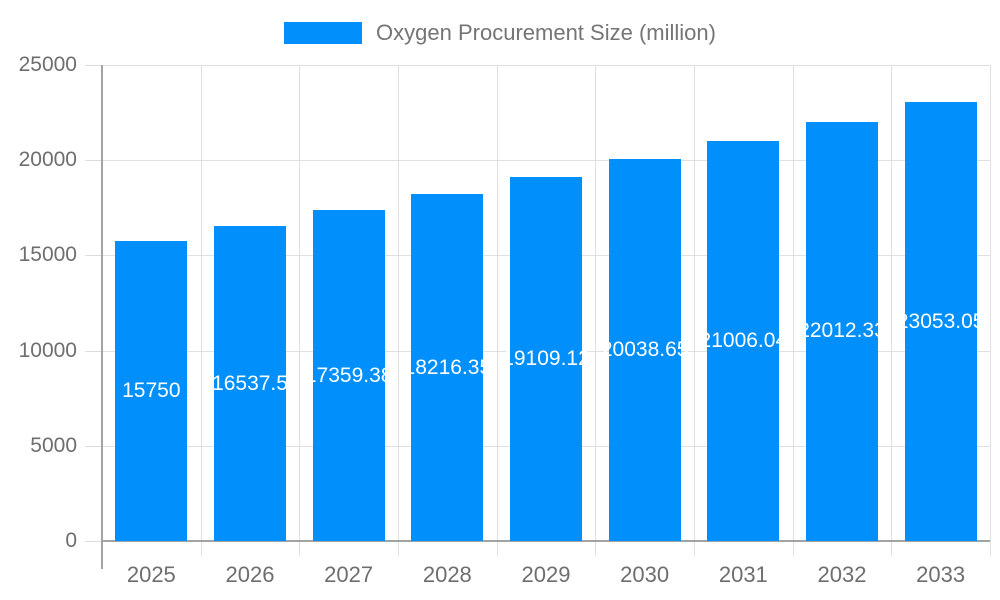  Describe the element at coordinates (842, 574) in the screenshot. I see `x-axis-label: 2032` at that location.